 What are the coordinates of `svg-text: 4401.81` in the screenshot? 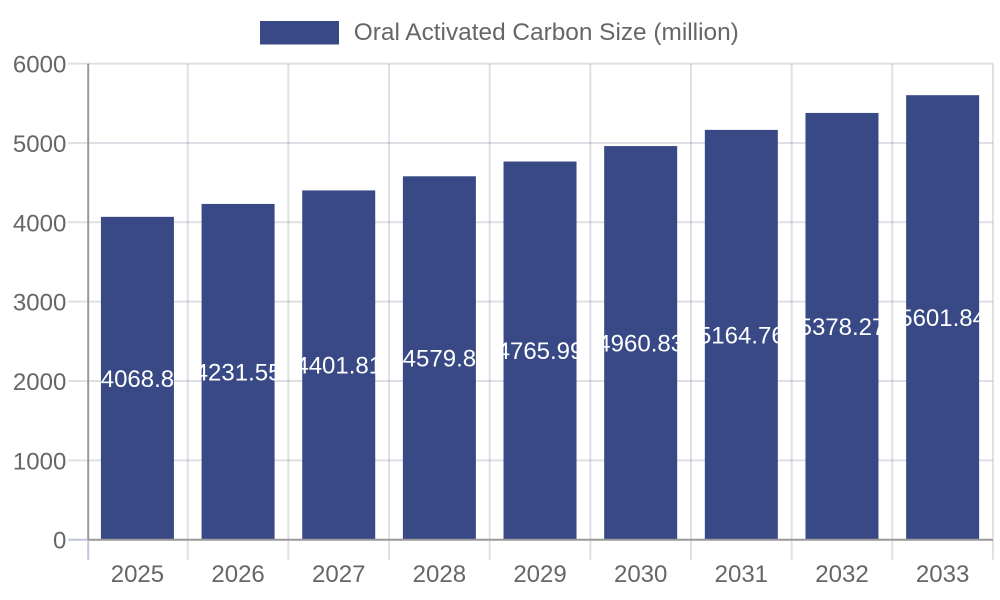 It's located at (338, 366).